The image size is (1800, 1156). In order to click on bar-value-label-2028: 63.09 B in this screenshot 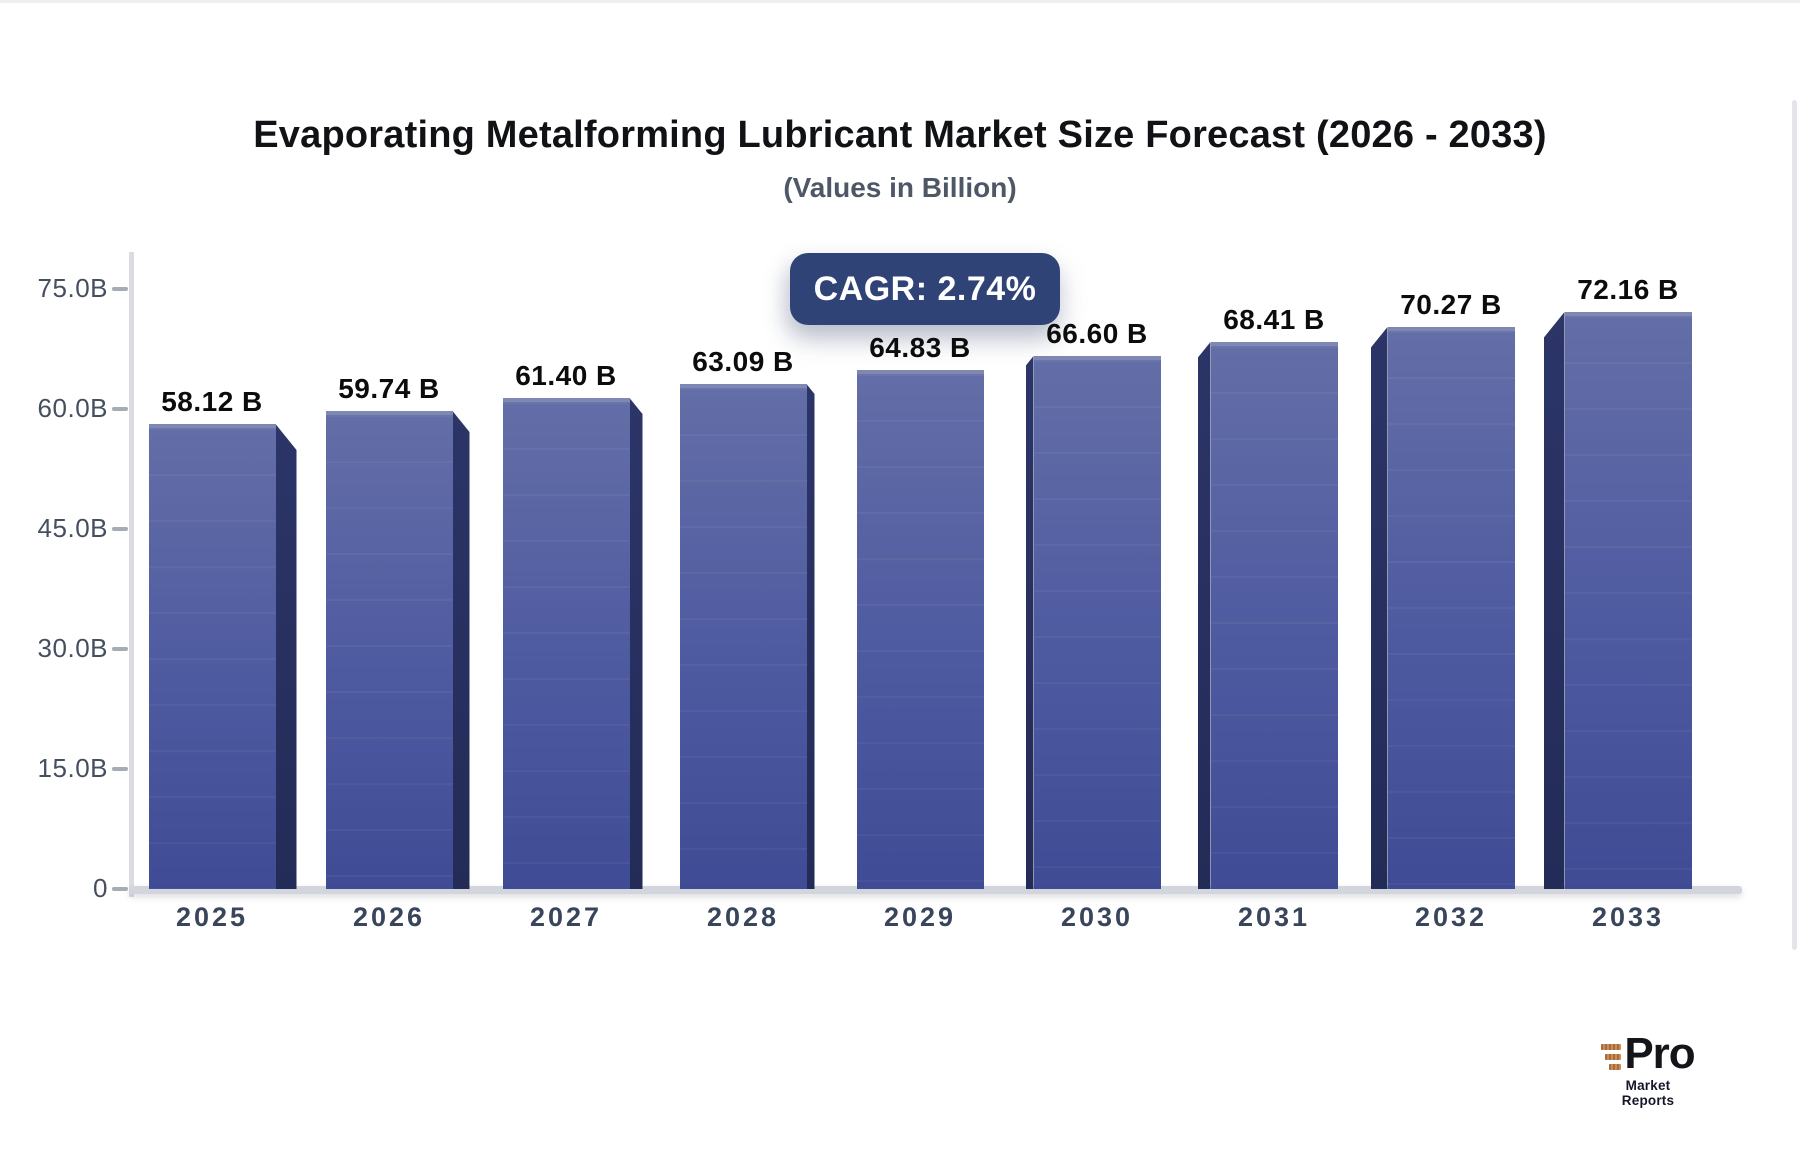, I will do `click(743, 361)`.